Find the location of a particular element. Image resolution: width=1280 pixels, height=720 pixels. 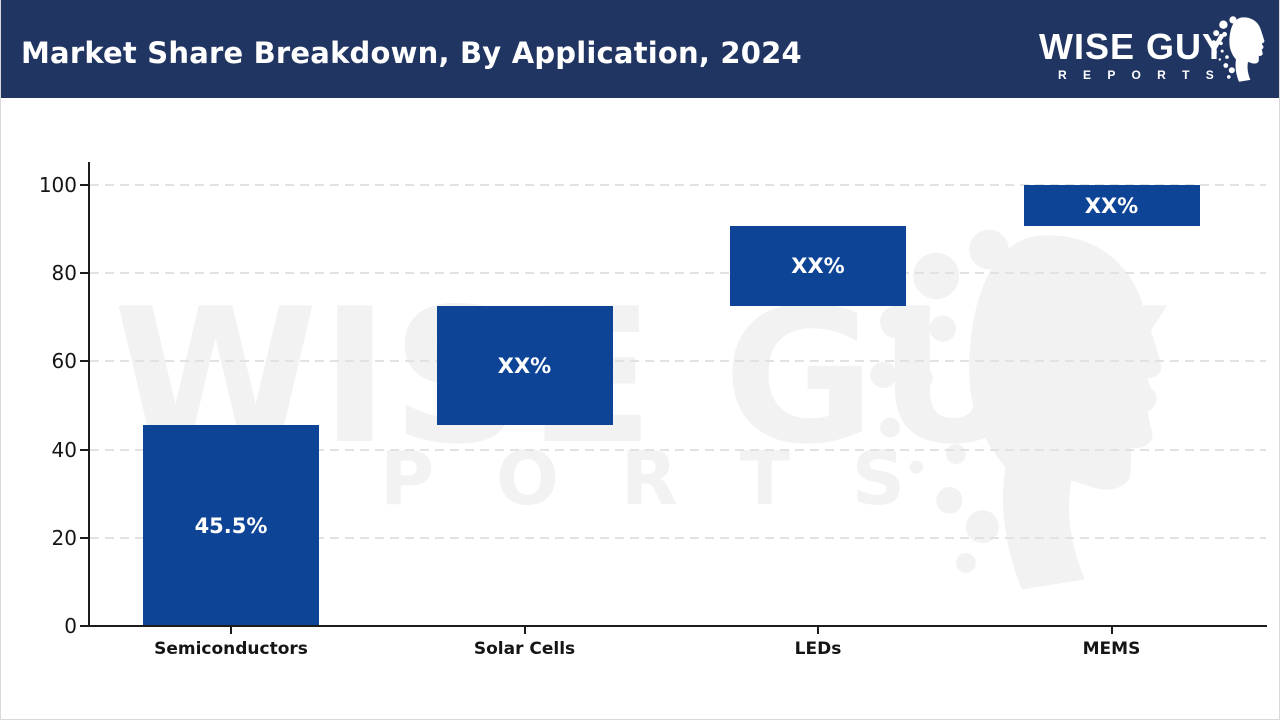

watermark-dotted-face-icon is located at coordinates (1016, 409).